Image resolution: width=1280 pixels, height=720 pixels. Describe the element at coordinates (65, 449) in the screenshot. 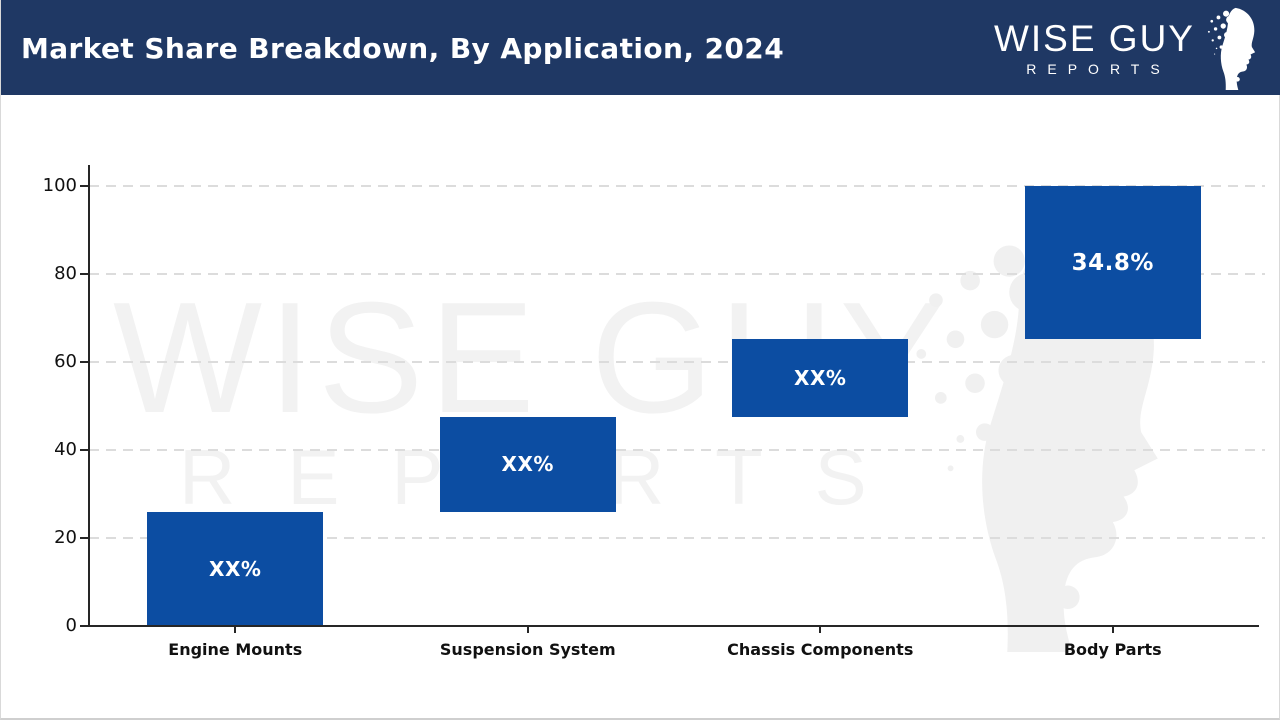

I see `y-axis-tick-label: 40` at that location.